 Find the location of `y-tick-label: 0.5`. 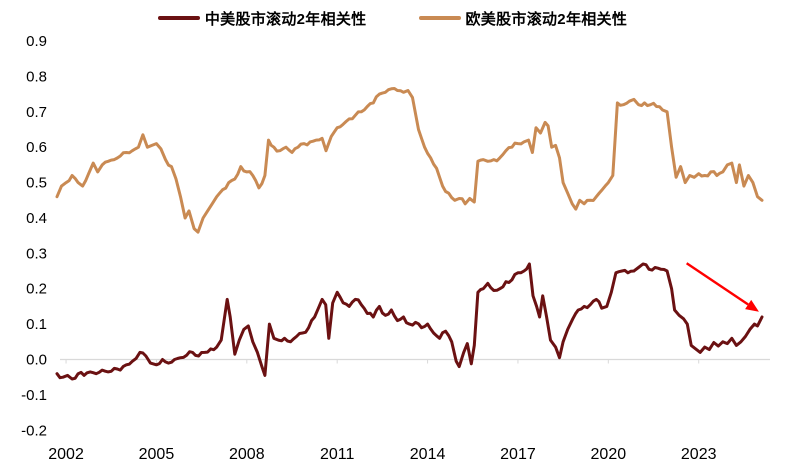

y-tick-label: 0.5 is located at coordinates (36, 183).